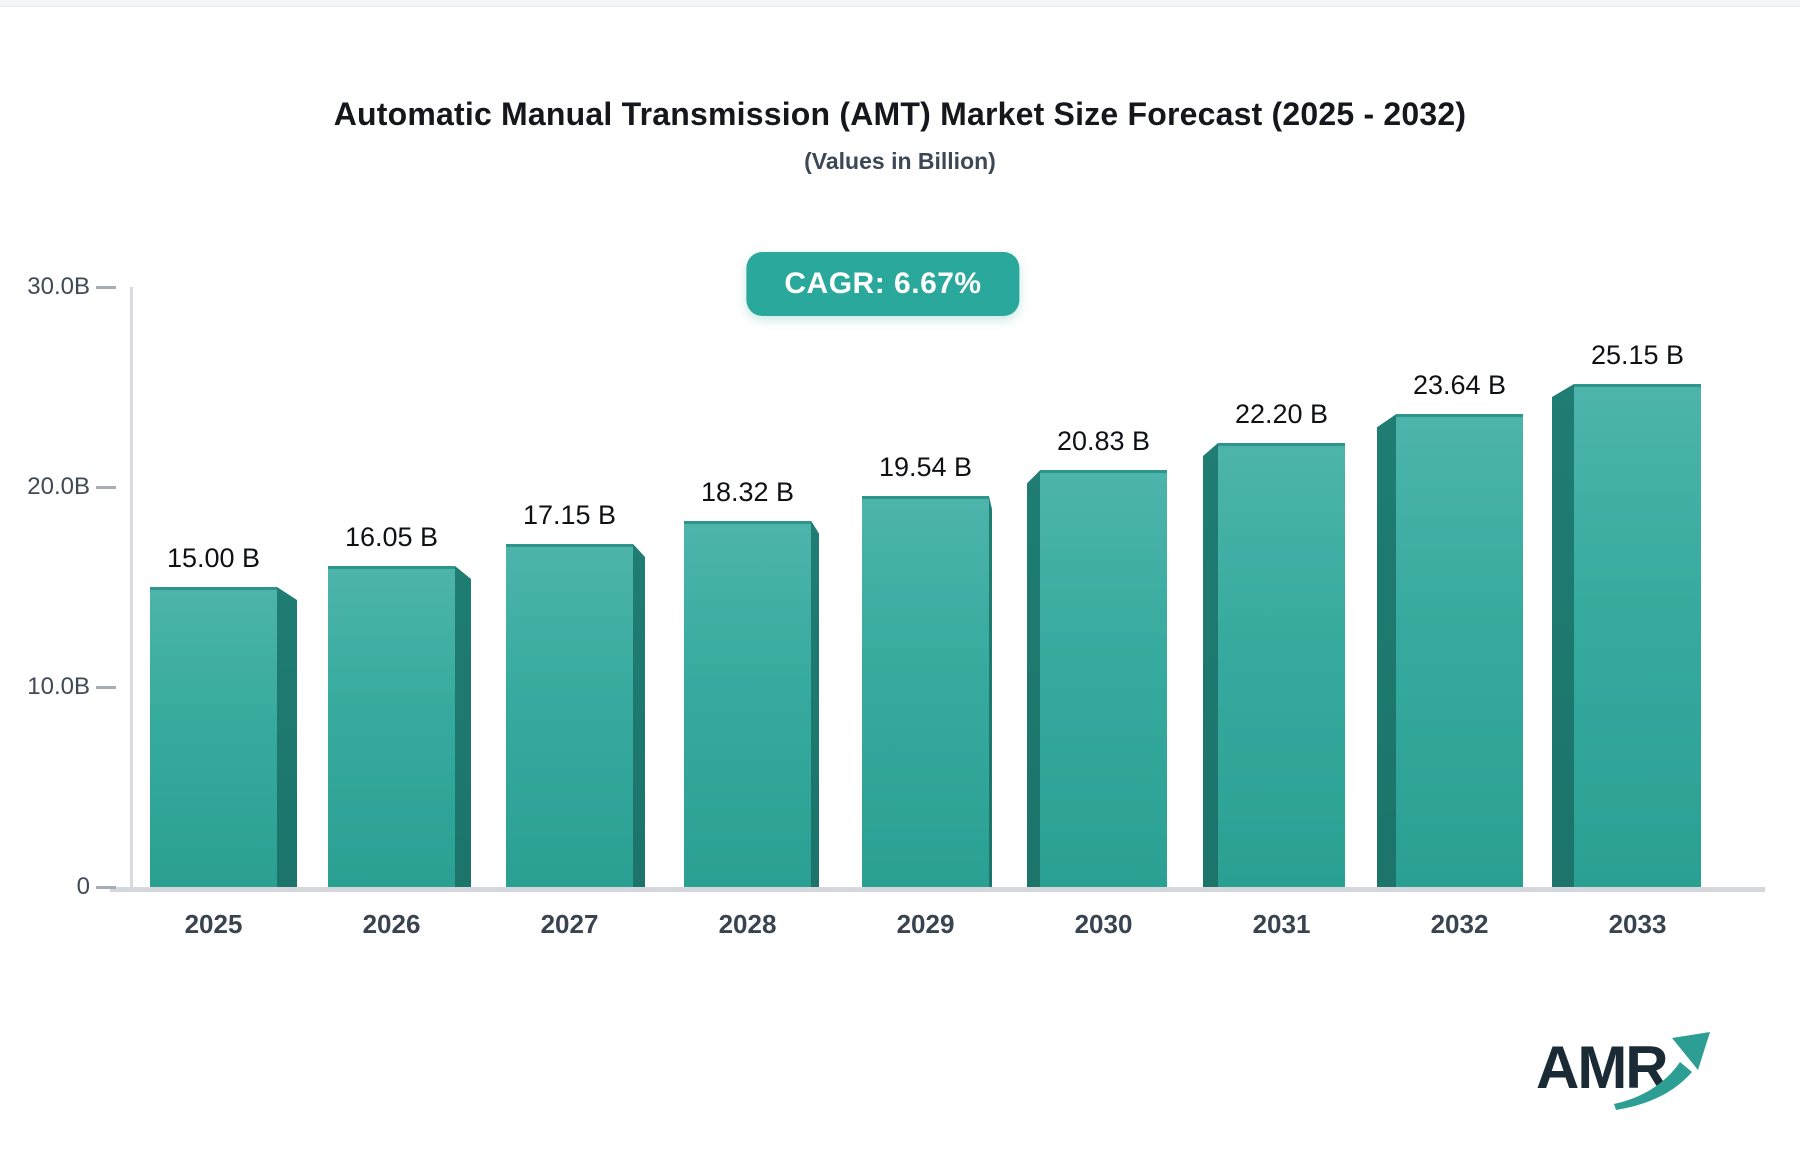  Describe the element at coordinates (213, 737) in the screenshot. I see `bar-2025` at that location.